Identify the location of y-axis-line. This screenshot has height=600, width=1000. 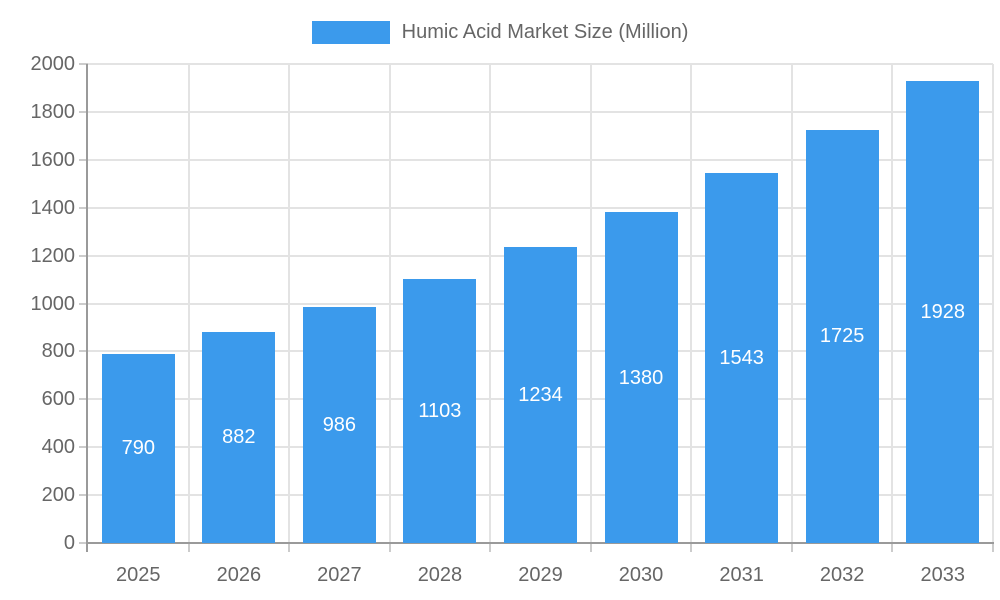
(87, 308).